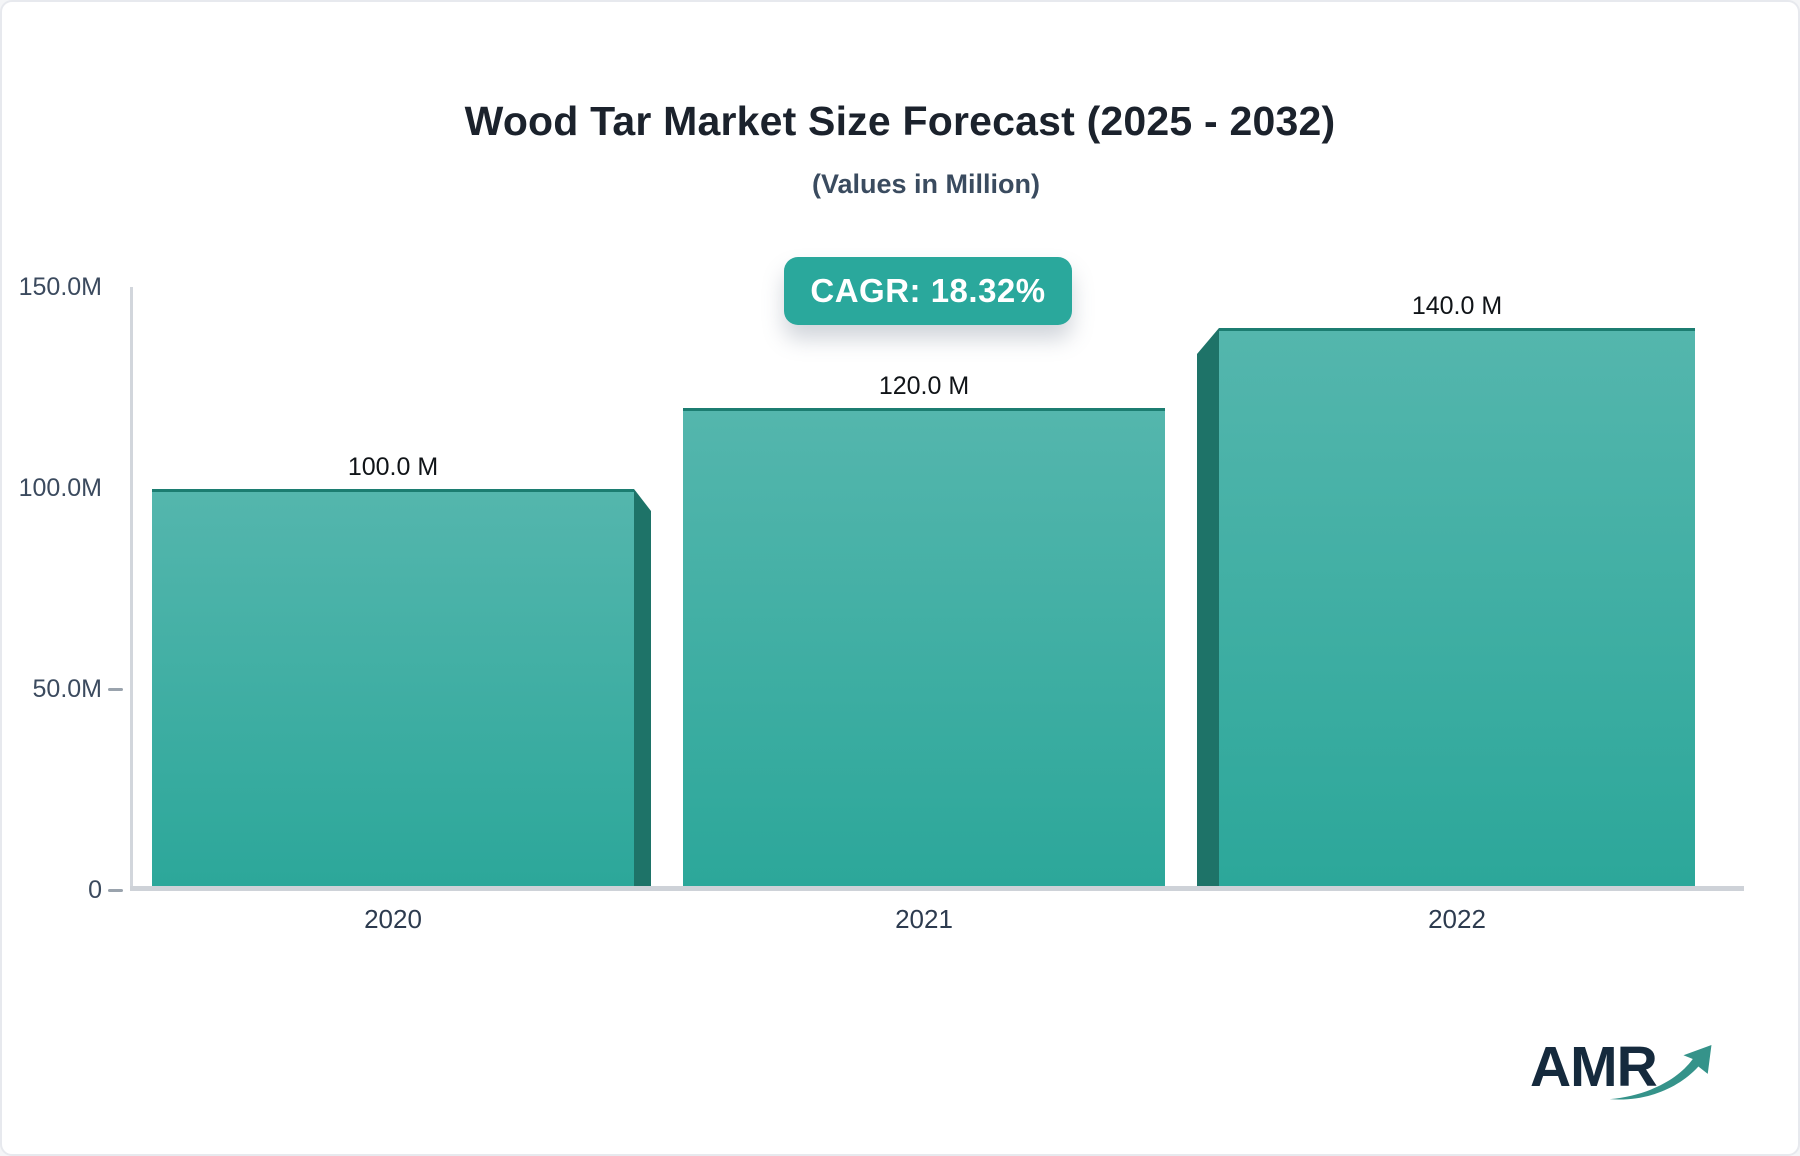 Image resolution: width=1800 pixels, height=1156 pixels. Describe the element at coordinates (393, 919) in the screenshot. I see `x-axis-label: 2020` at that location.